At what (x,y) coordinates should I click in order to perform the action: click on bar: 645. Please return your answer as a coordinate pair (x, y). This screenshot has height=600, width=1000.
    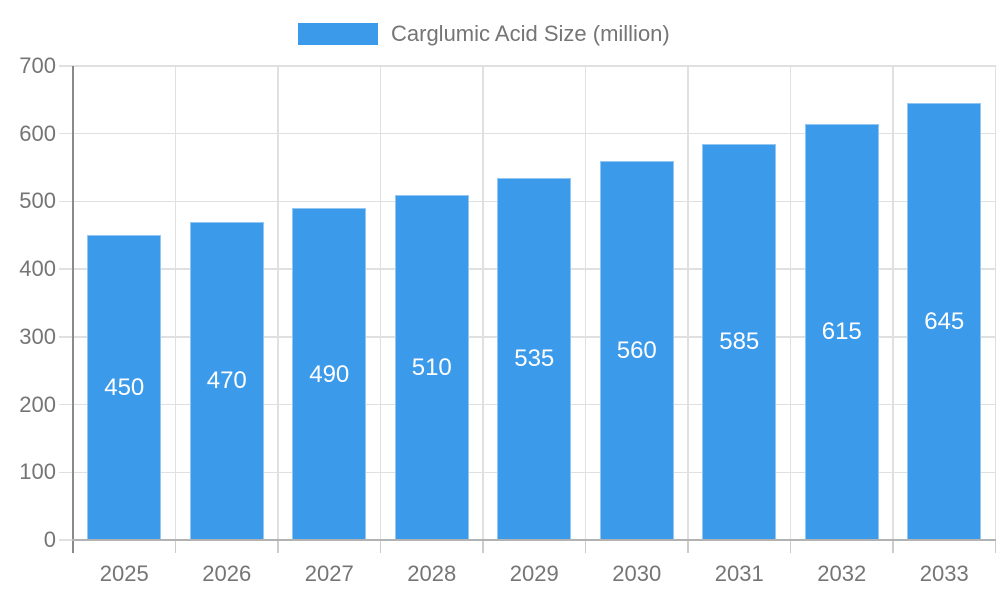
    Looking at the image, I should click on (944, 321).